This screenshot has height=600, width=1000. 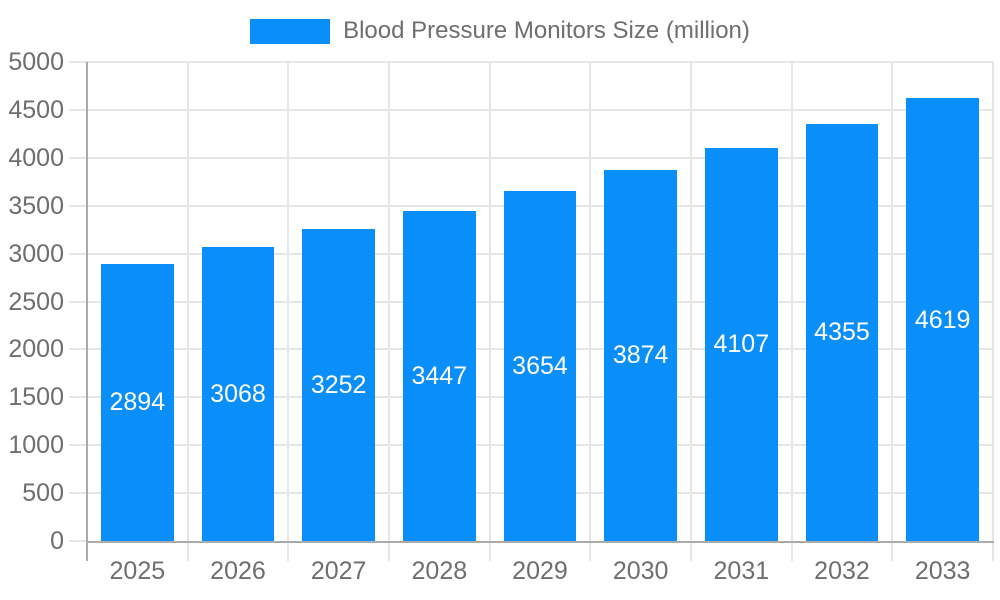 I want to click on legend: Blood Pressure Monitors Size (million), so click(x=500, y=31).